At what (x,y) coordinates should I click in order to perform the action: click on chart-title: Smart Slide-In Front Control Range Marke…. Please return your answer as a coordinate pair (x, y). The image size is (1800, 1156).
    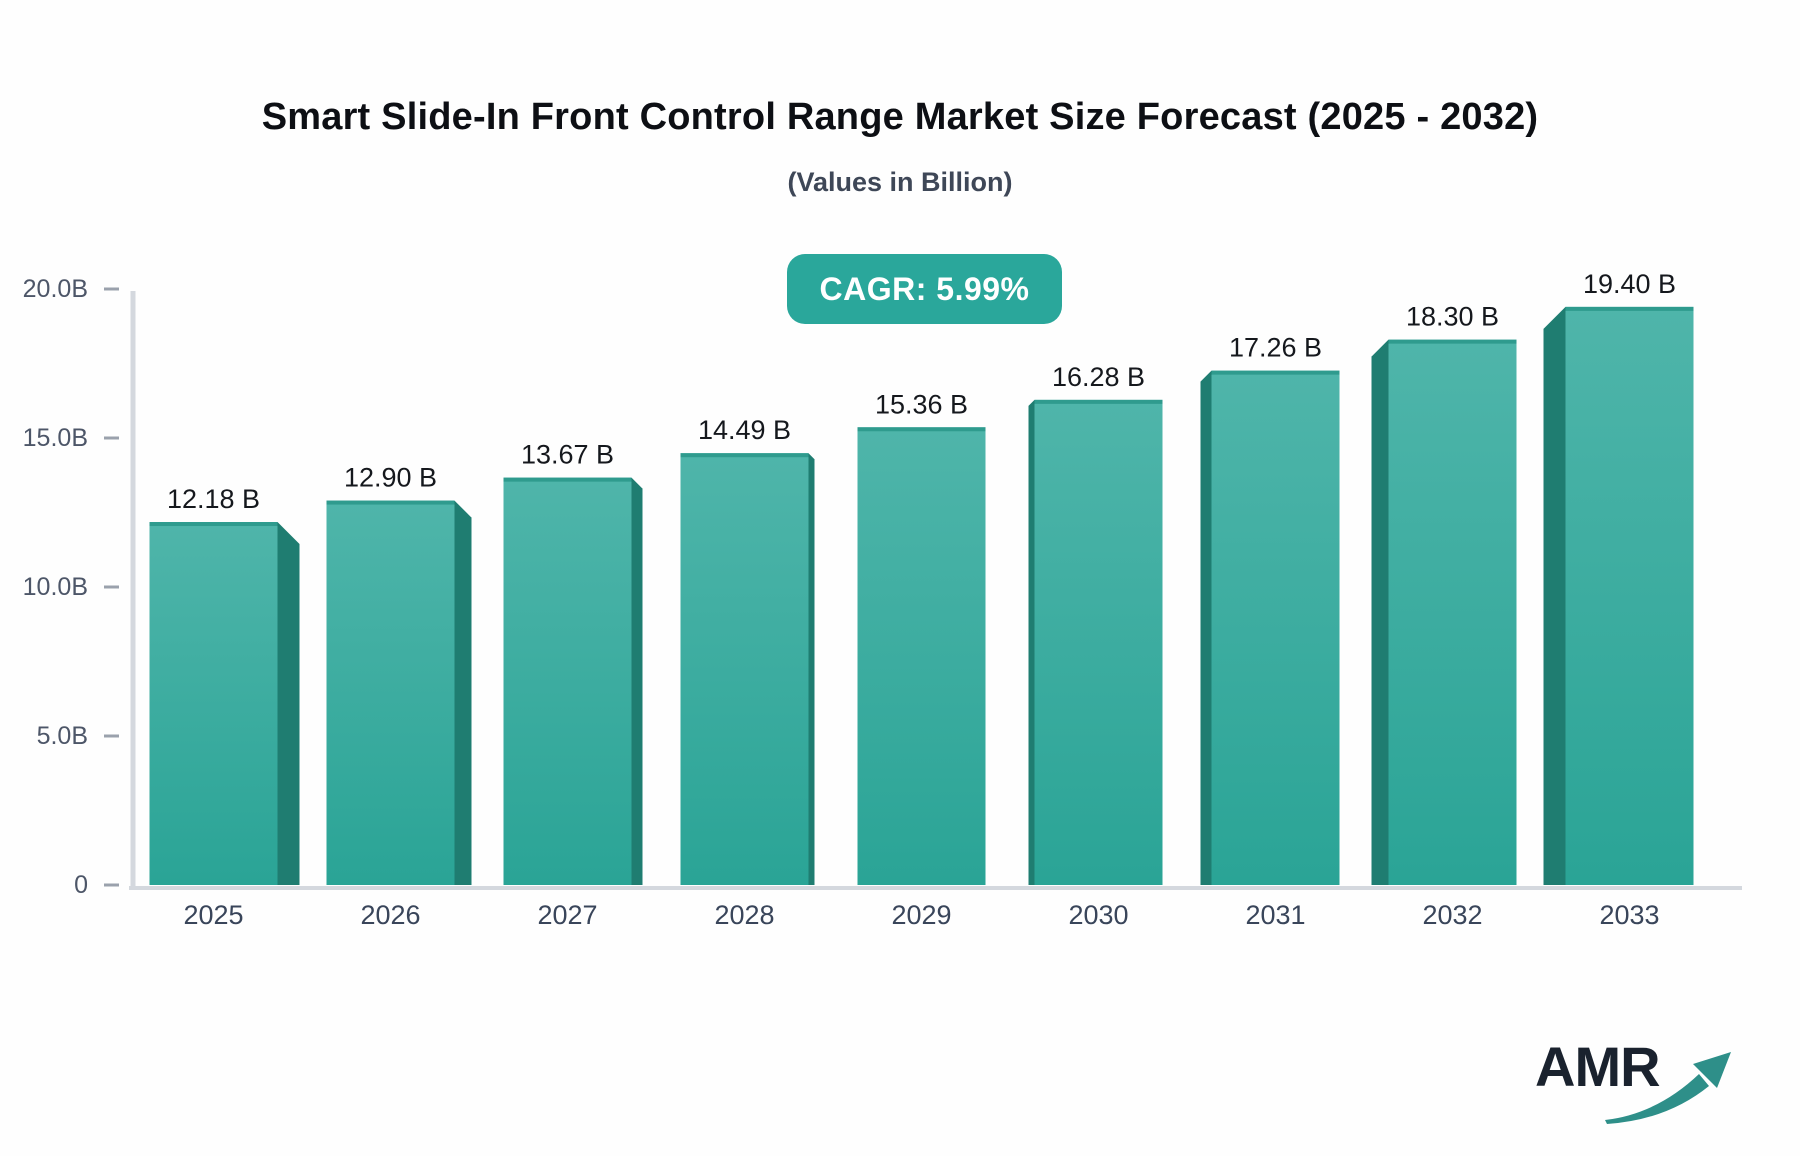
    Looking at the image, I should click on (900, 117).